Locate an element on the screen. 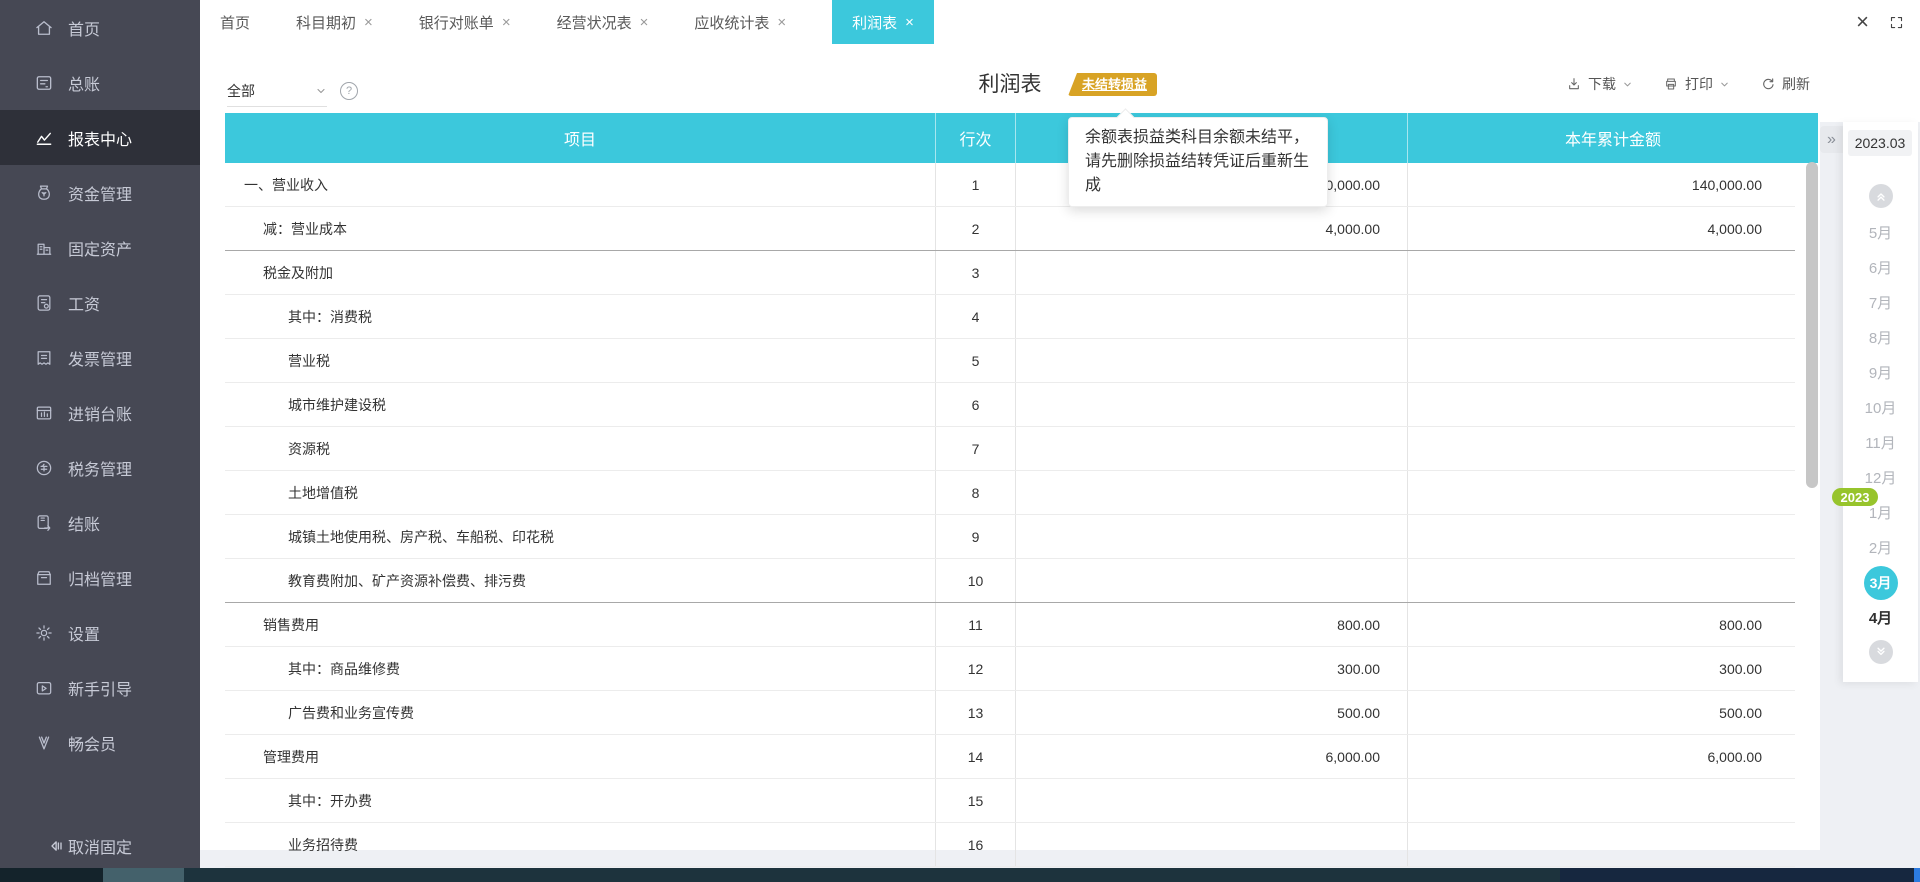 The image size is (1920, 882). sidebar-item: 设置 is located at coordinates (100, 632).